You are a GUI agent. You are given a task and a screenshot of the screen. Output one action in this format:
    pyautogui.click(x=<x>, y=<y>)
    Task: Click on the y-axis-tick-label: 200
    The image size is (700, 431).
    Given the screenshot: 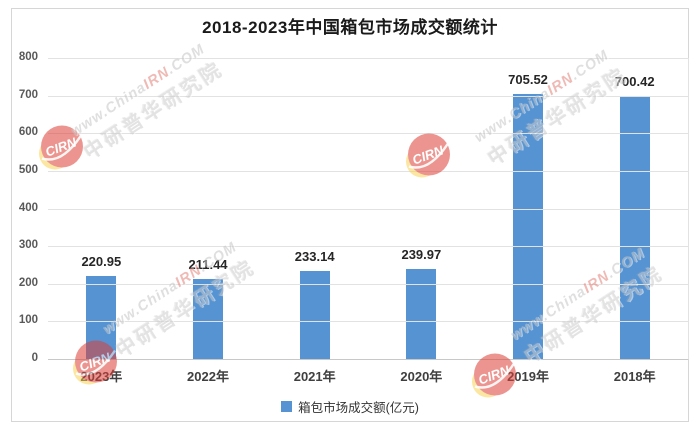 What is the action you would take?
    pyautogui.click(x=28, y=282)
    